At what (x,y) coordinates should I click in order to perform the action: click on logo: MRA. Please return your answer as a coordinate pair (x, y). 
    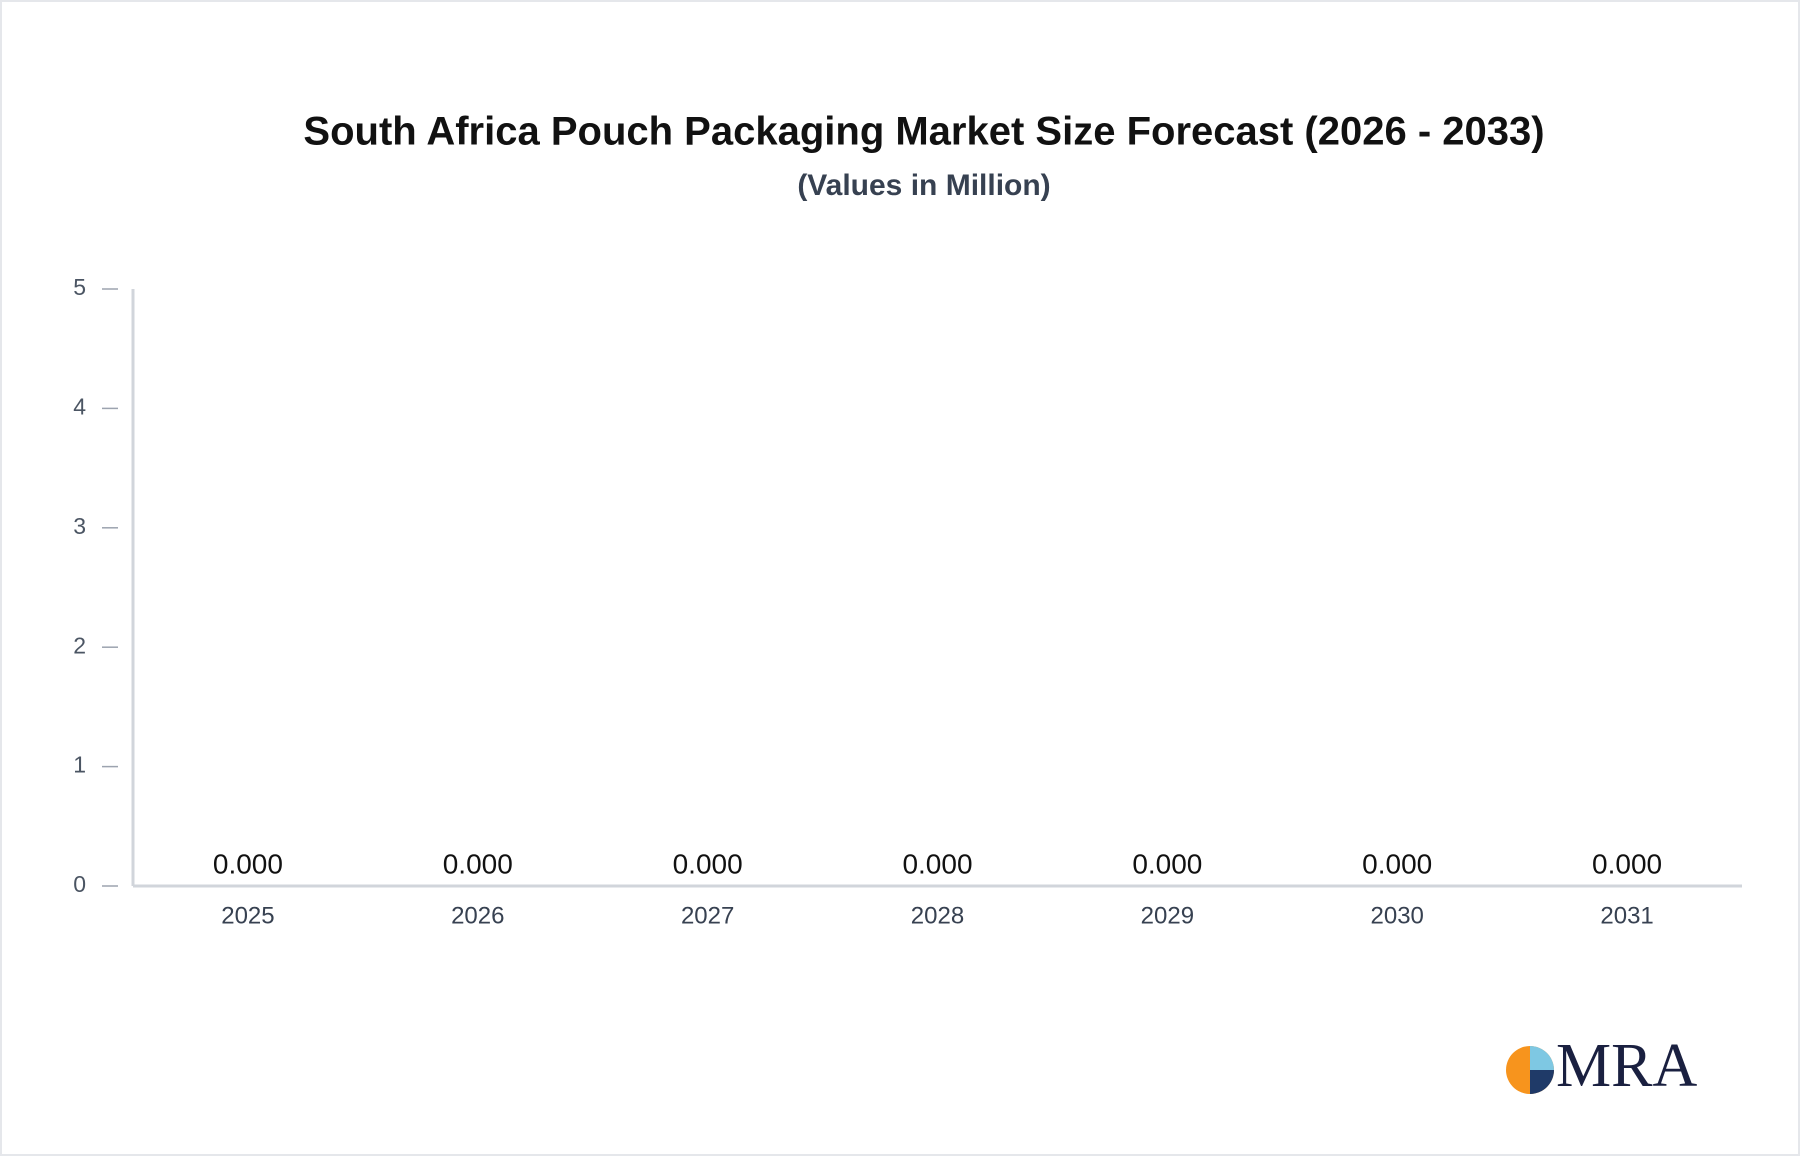
    Looking at the image, I should click on (1601, 1066).